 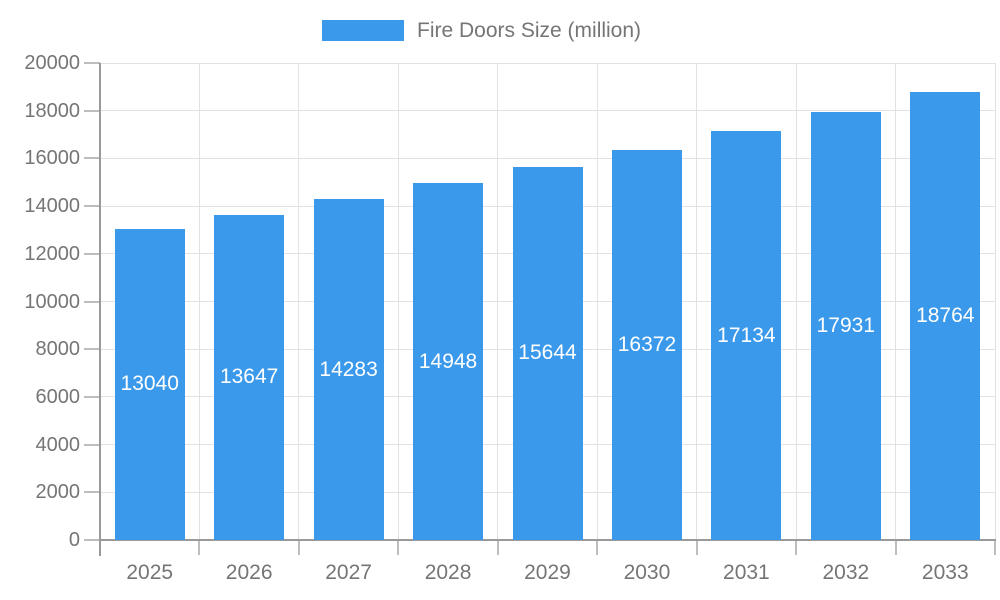 I want to click on y-axis-label: 2000, so click(x=58, y=492).